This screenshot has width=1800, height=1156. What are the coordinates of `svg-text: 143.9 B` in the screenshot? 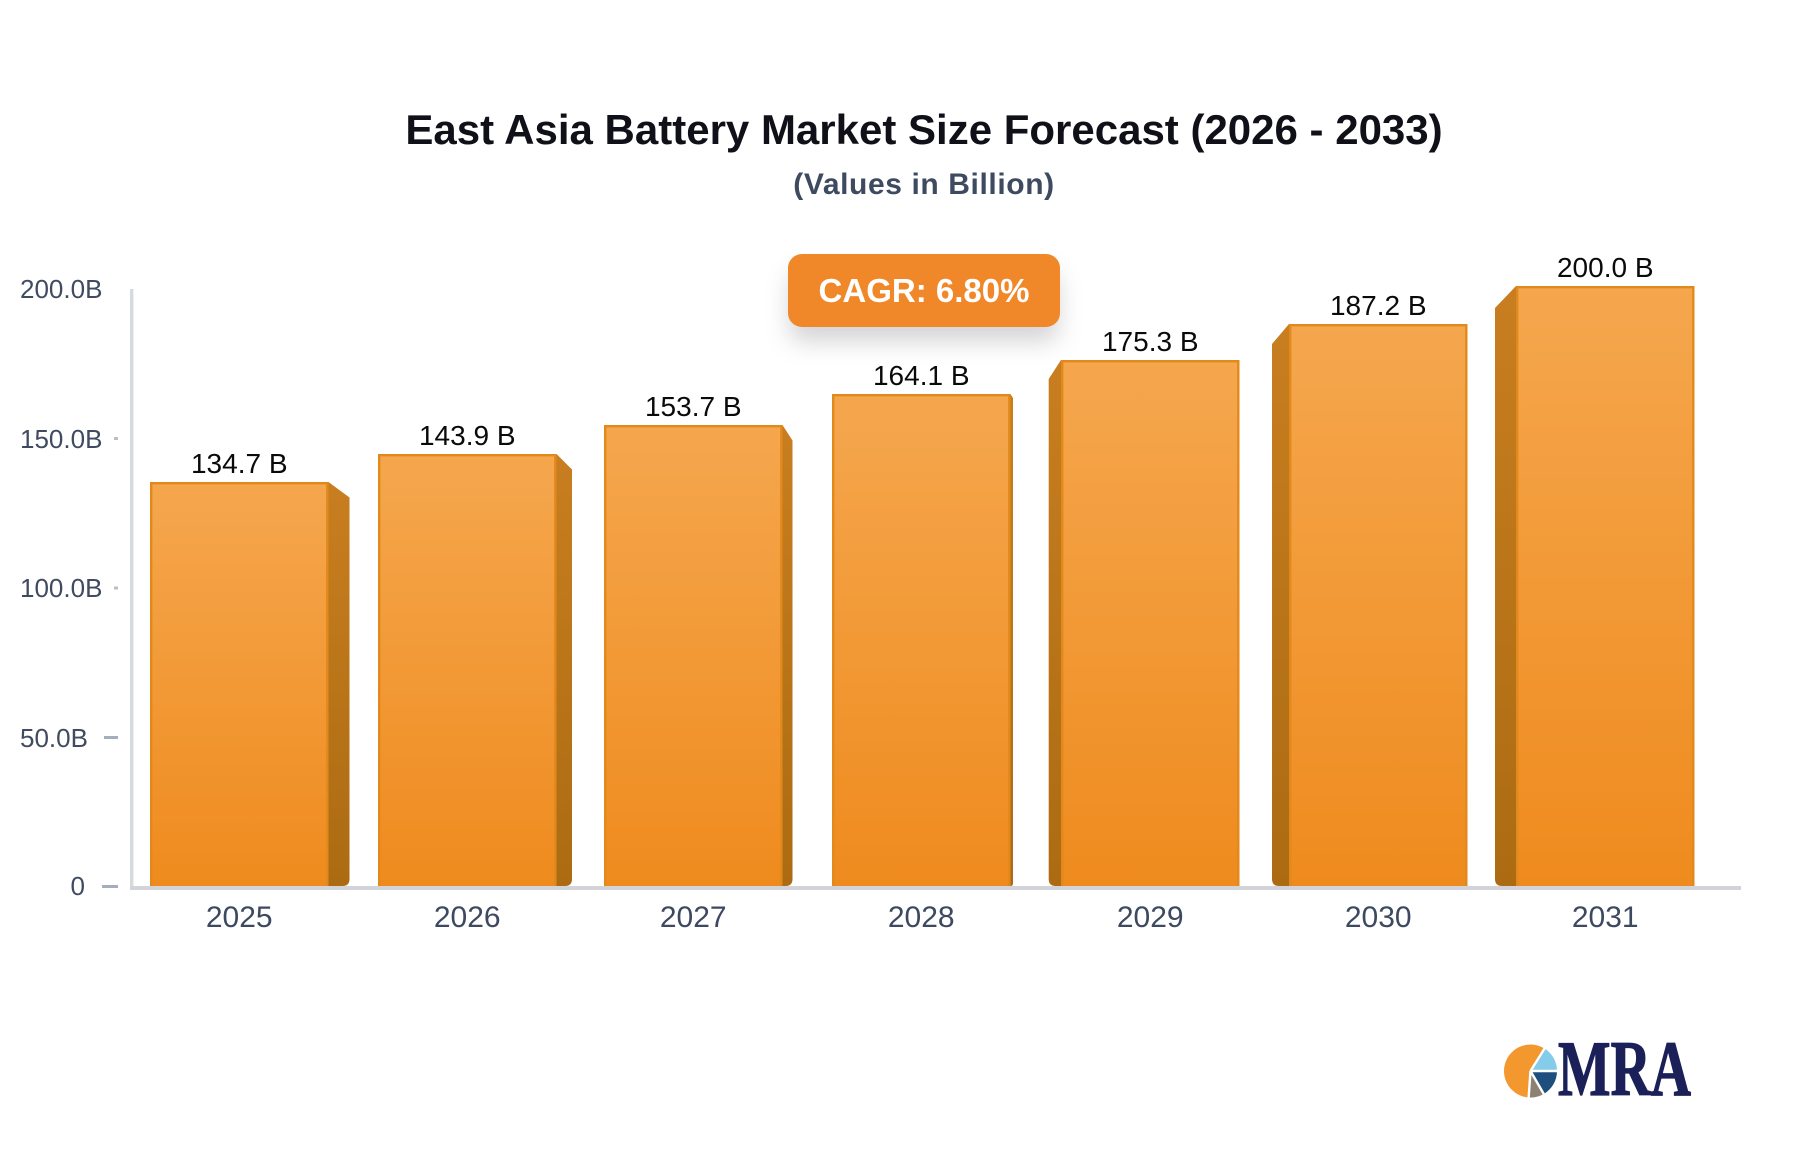 It's located at (467, 435).